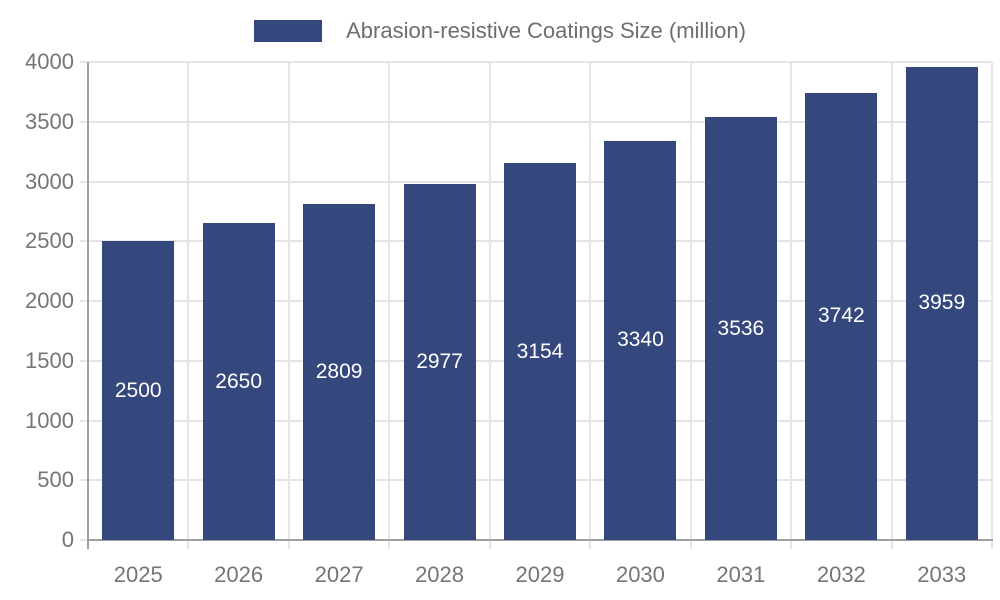  What do you see at coordinates (49, 61) in the screenshot?
I see `y-tick-label-4000: 4000` at bounding box center [49, 61].